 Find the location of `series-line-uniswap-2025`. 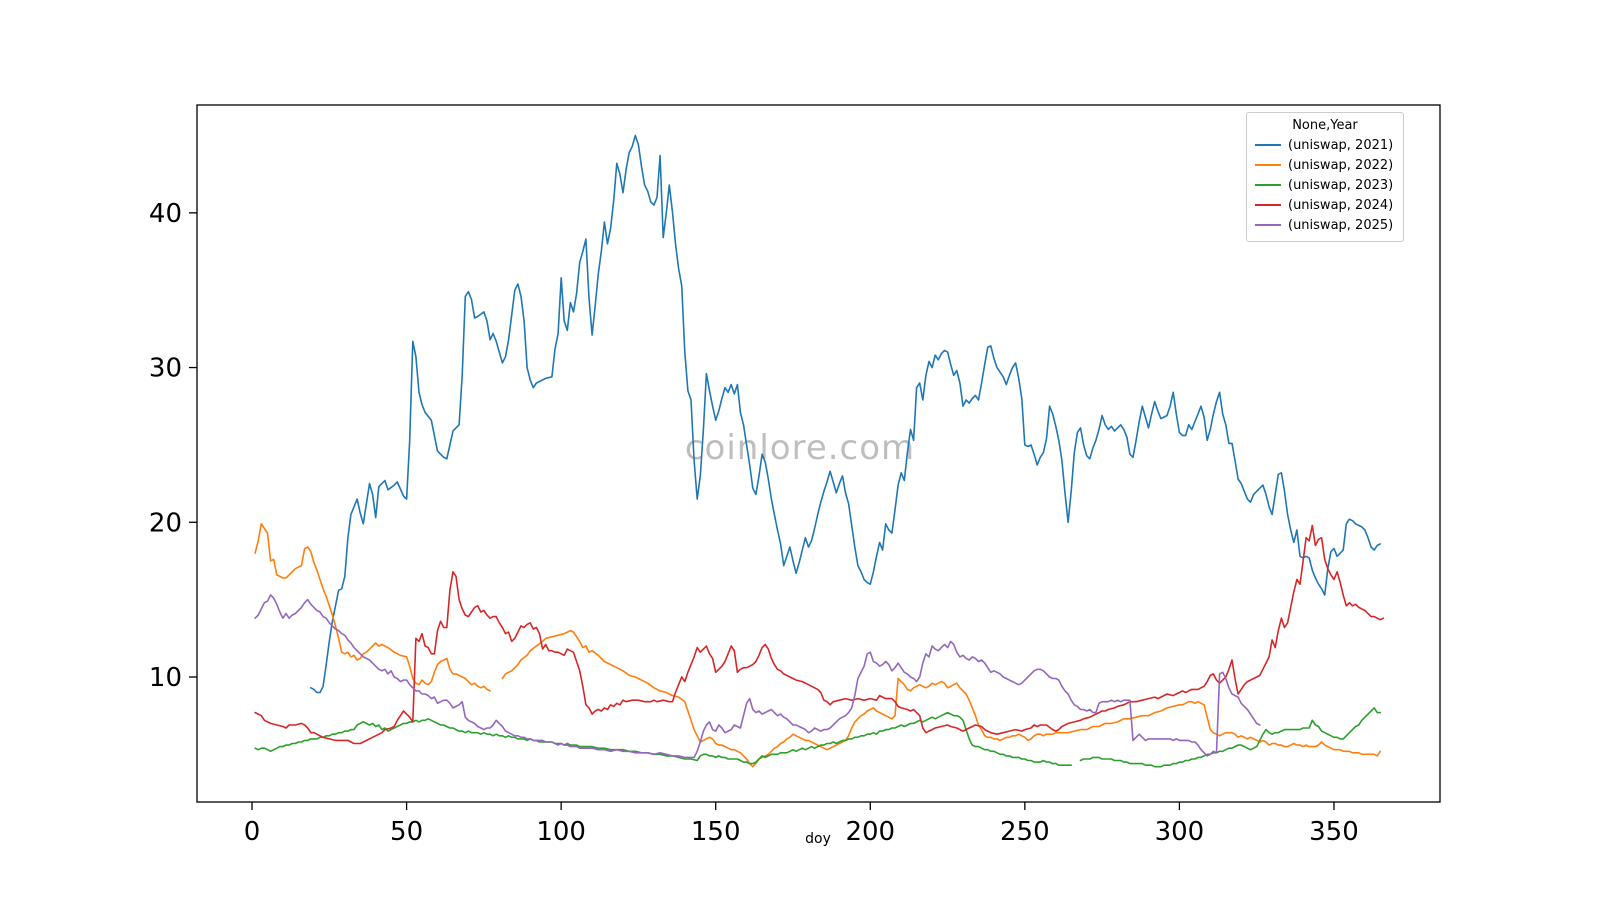

series-line-uniswap-2025 is located at coordinates (757, 676).